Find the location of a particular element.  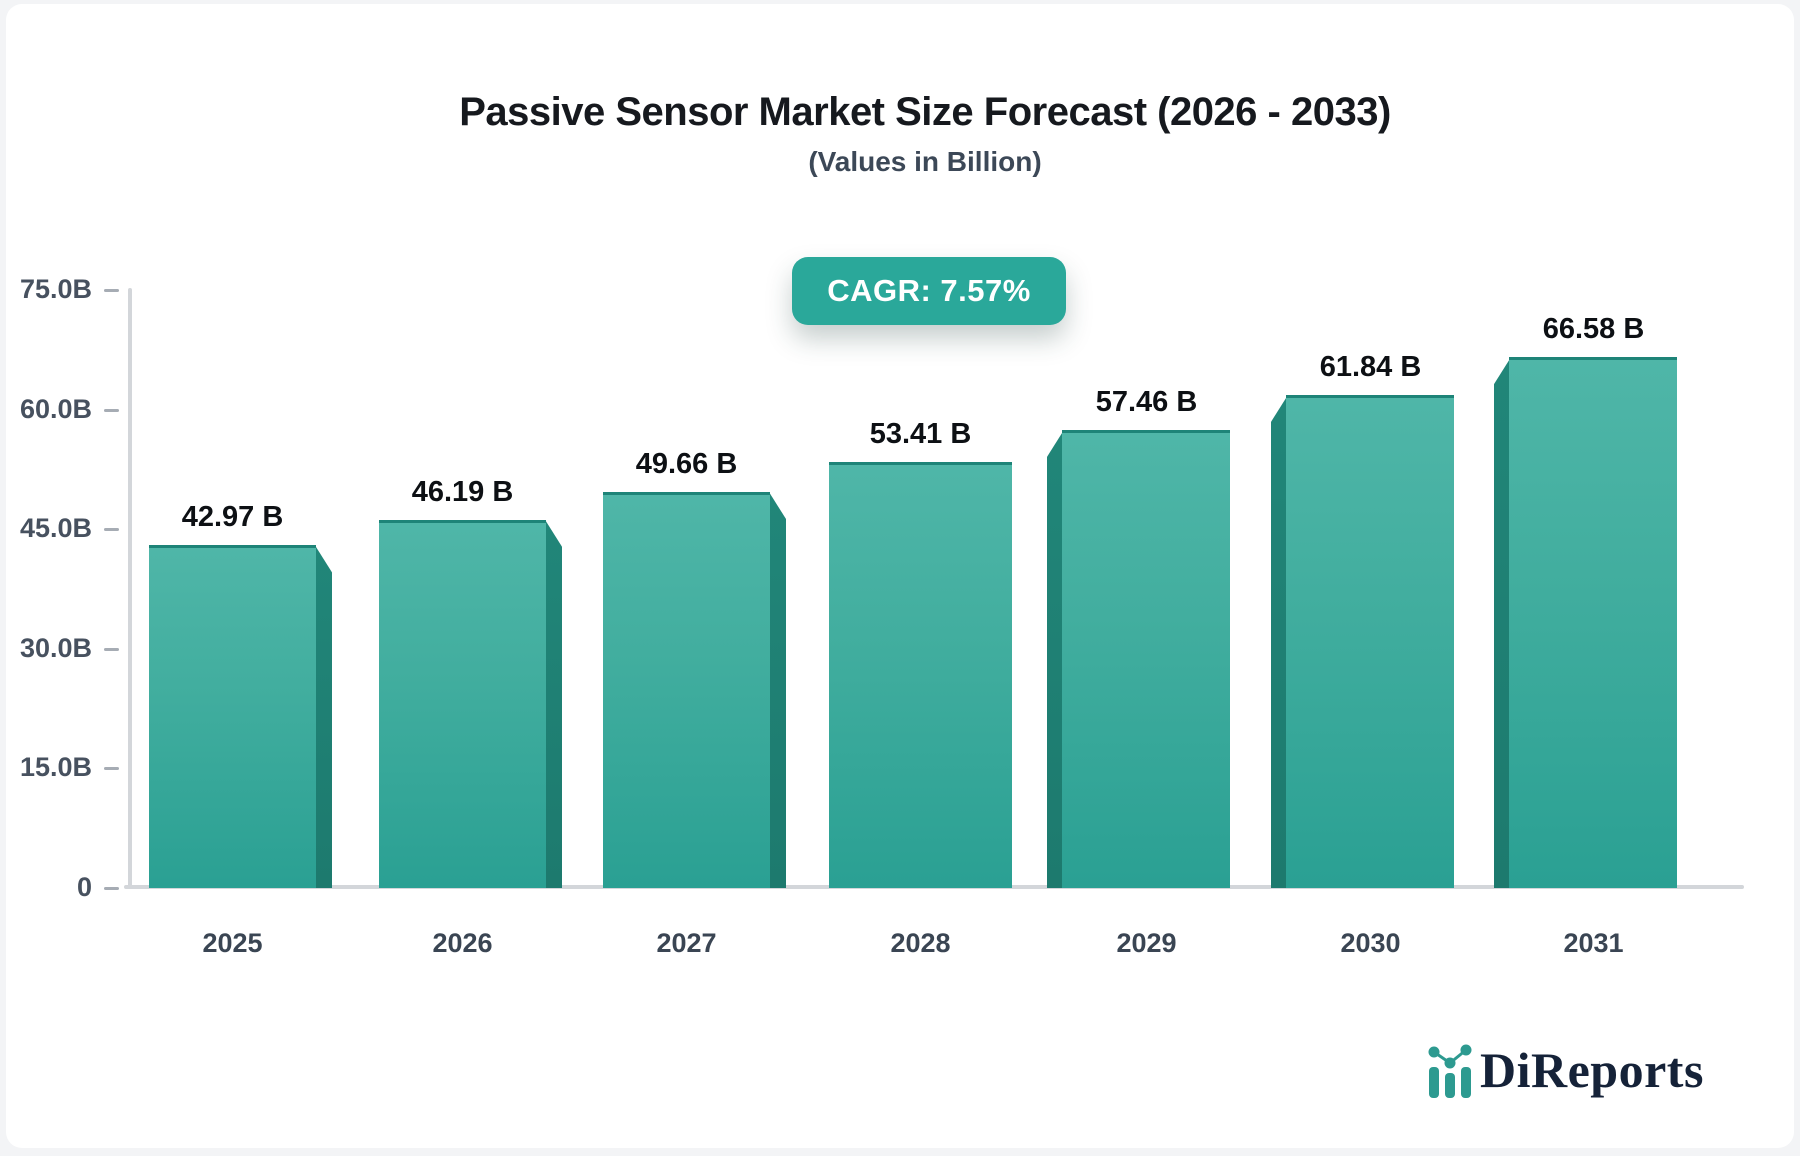

bar-value-label-2026: 46.19 B is located at coordinates (462, 491).